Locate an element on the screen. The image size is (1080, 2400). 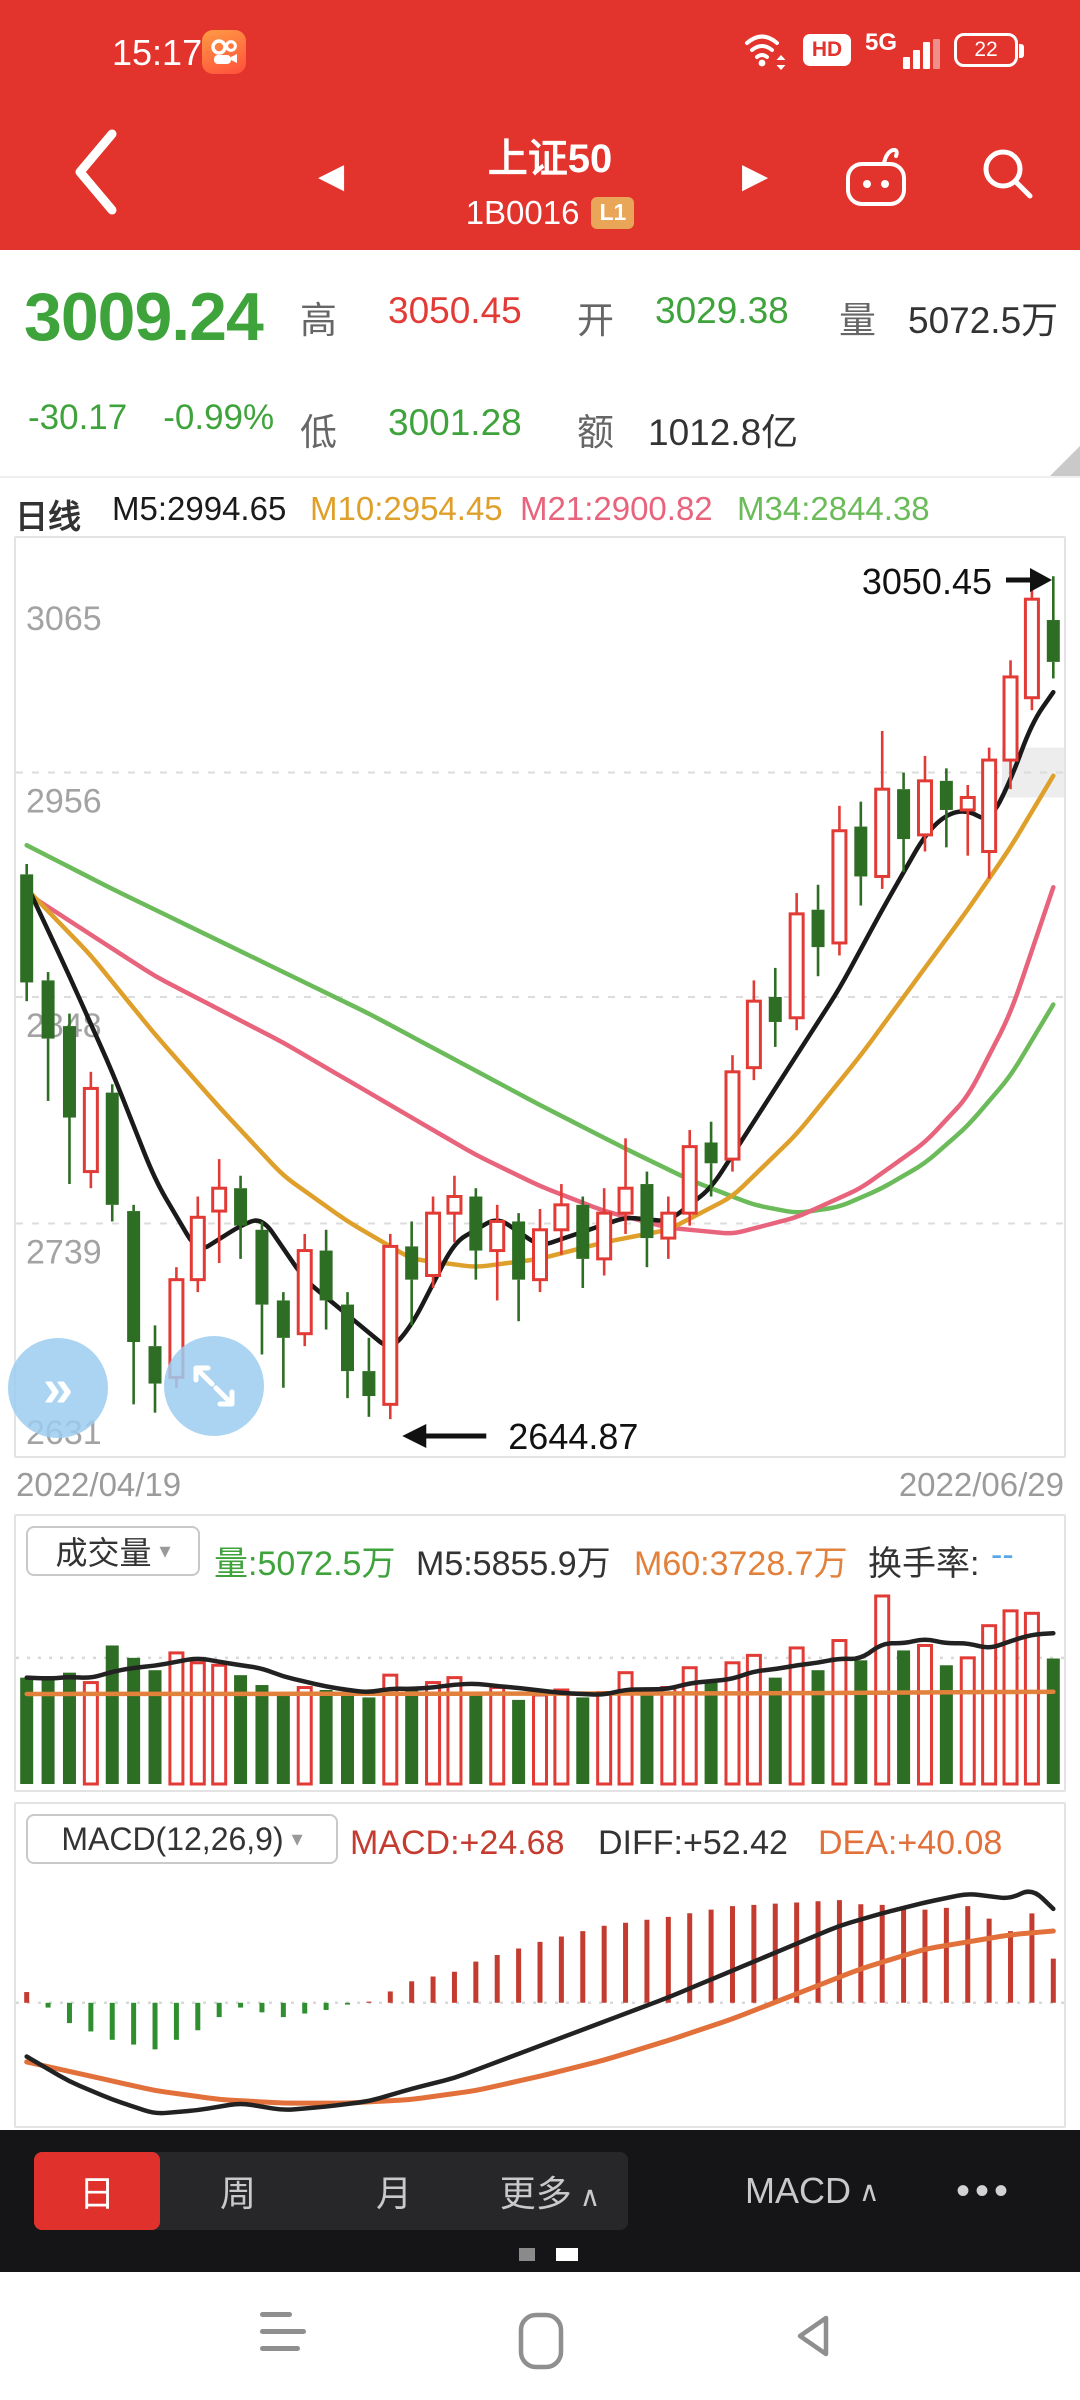
low-value: 3001.28 is located at coordinates (455, 422).